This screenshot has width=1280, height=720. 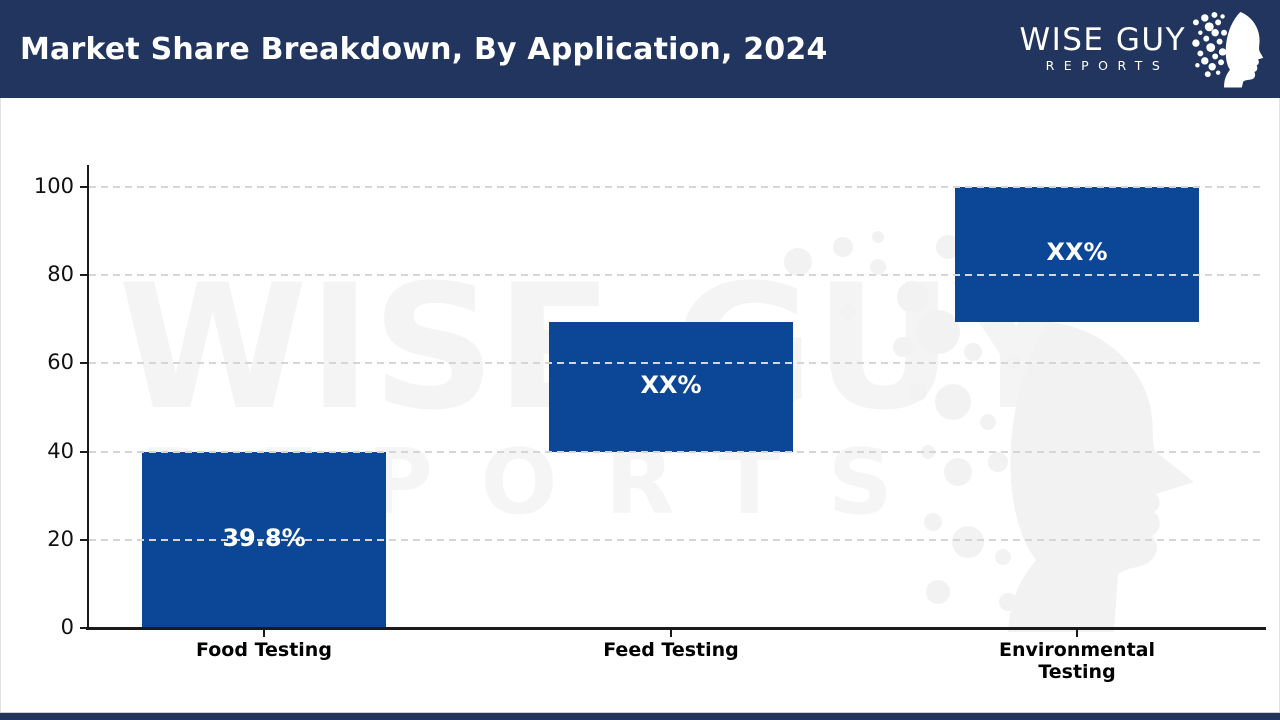 I want to click on x-axis-line, so click(x=676, y=628).